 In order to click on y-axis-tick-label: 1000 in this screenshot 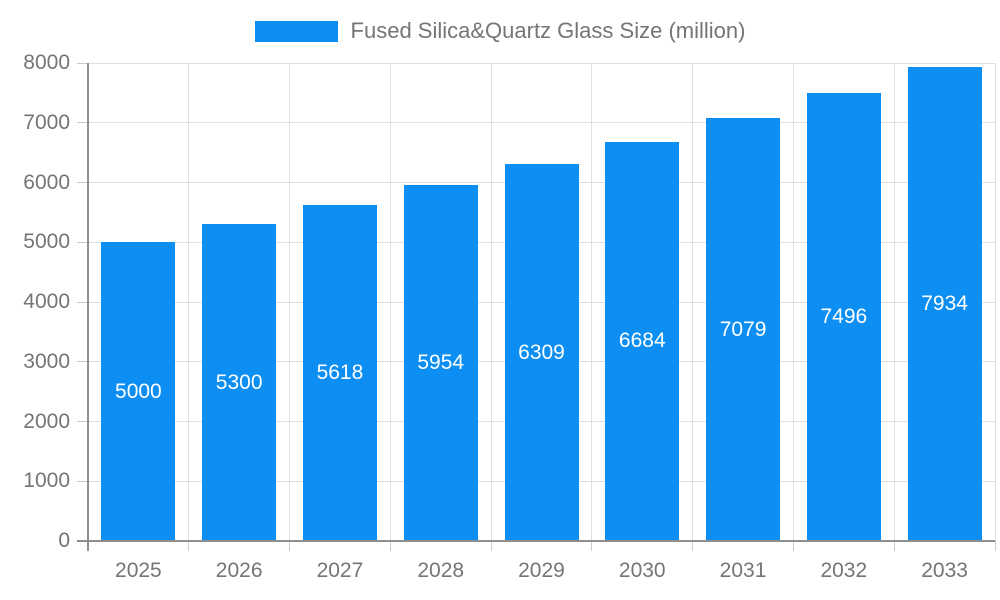, I will do `click(46, 481)`.